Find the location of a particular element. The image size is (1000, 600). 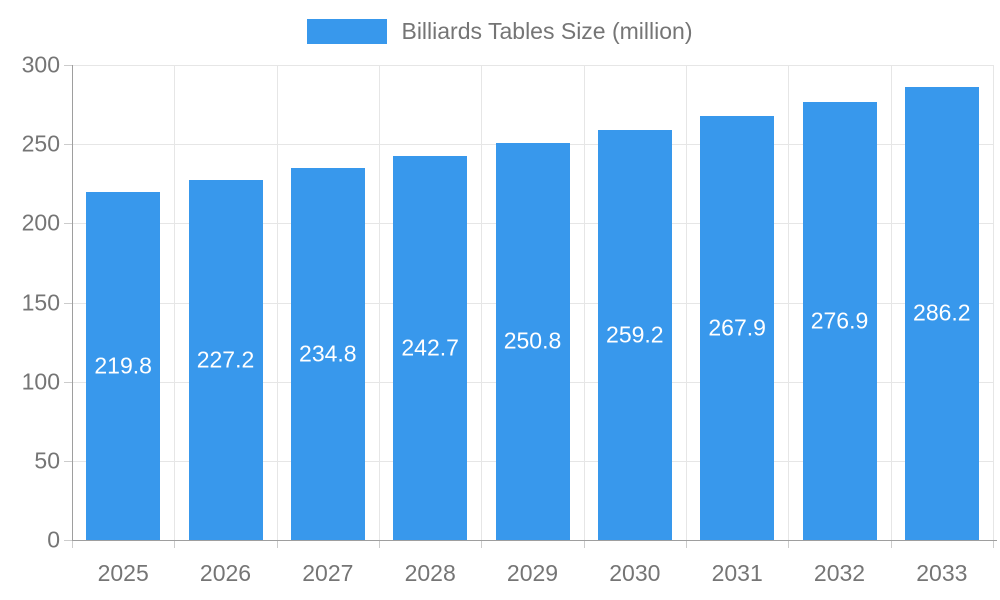

x-axis-line is located at coordinates (534, 540).